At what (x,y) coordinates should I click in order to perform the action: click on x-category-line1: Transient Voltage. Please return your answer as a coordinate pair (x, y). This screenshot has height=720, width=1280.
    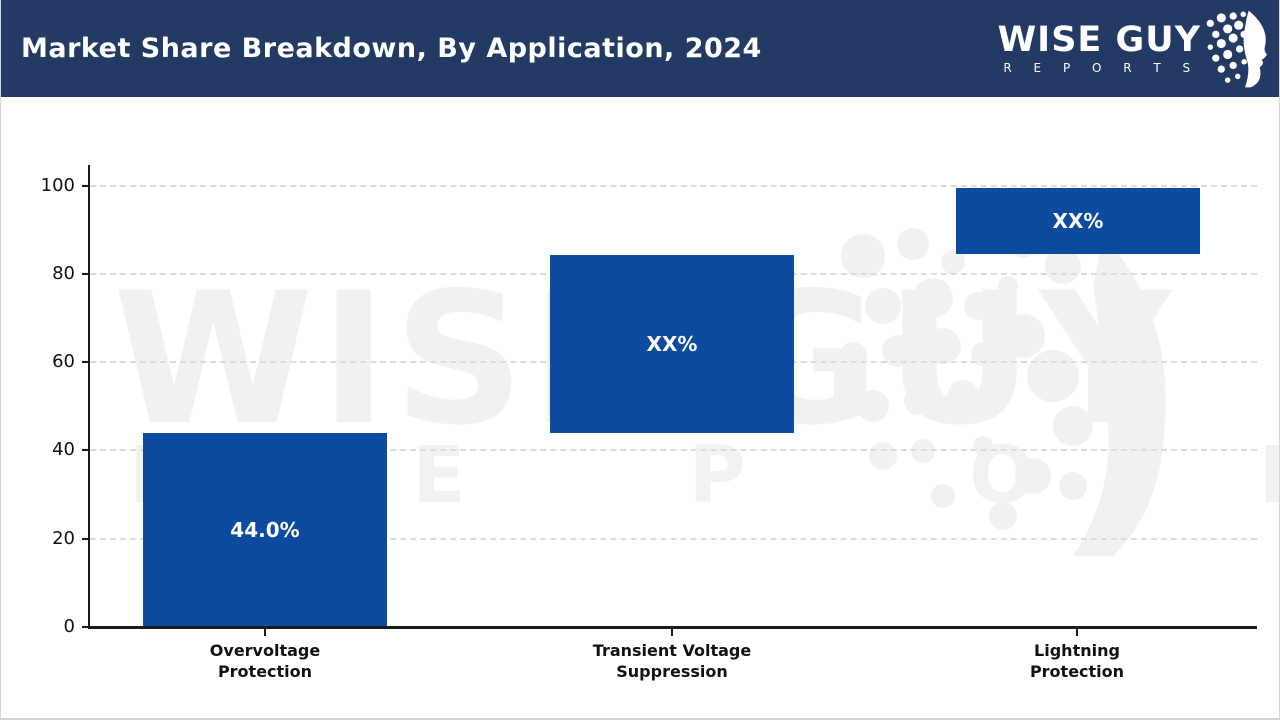
    Looking at the image, I should click on (672, 650).